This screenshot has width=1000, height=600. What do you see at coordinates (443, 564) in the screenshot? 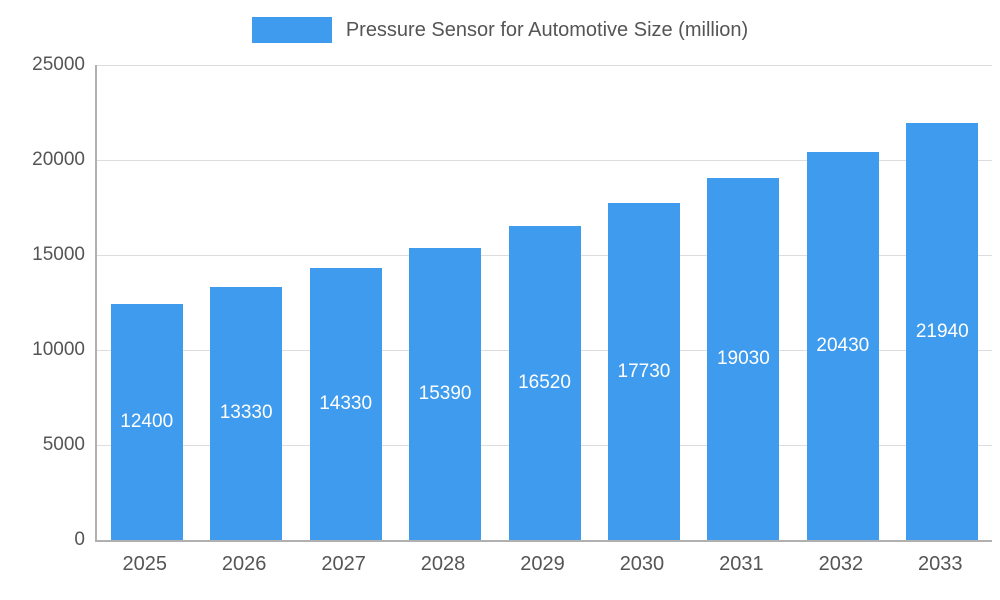
I see `x-axis-label: 2028` at bounding box center [443, 564].